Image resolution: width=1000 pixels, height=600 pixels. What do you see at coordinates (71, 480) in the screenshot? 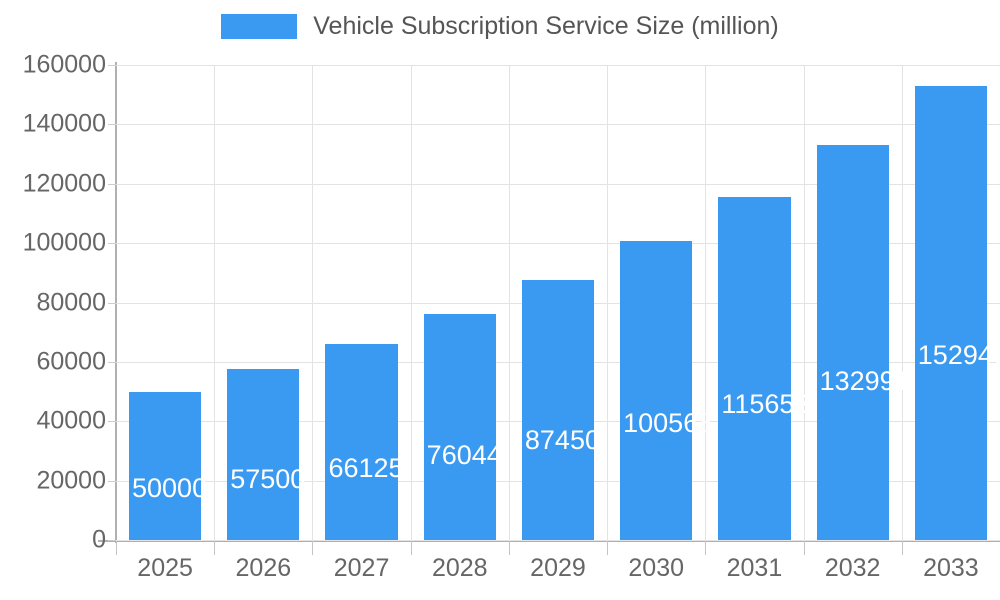
I see `y-axis-tick-label: 20000` at bounding box center [71, 480].